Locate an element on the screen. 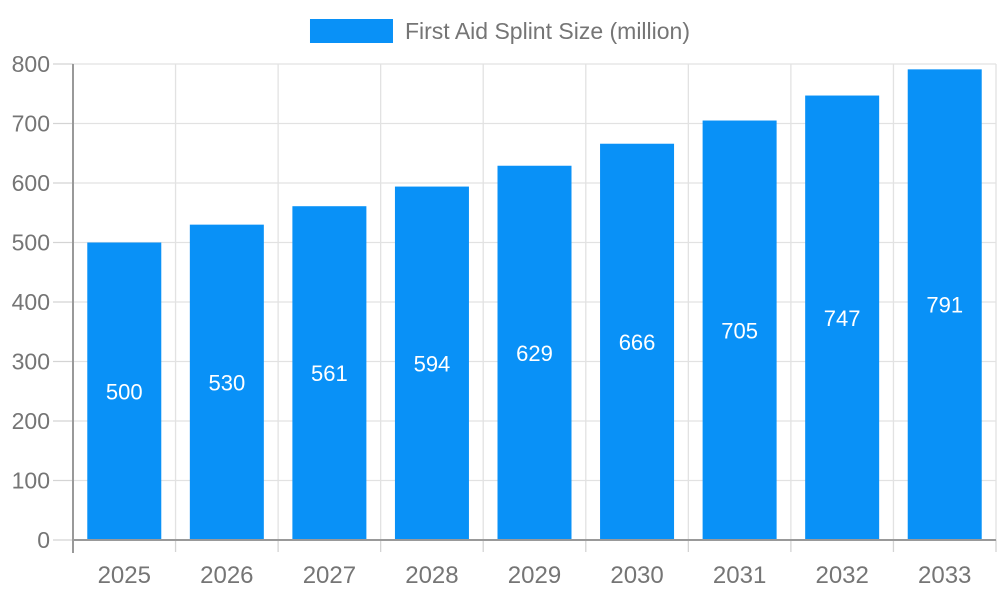  bar-value-label: 500 is located at coordinates (124, 391).